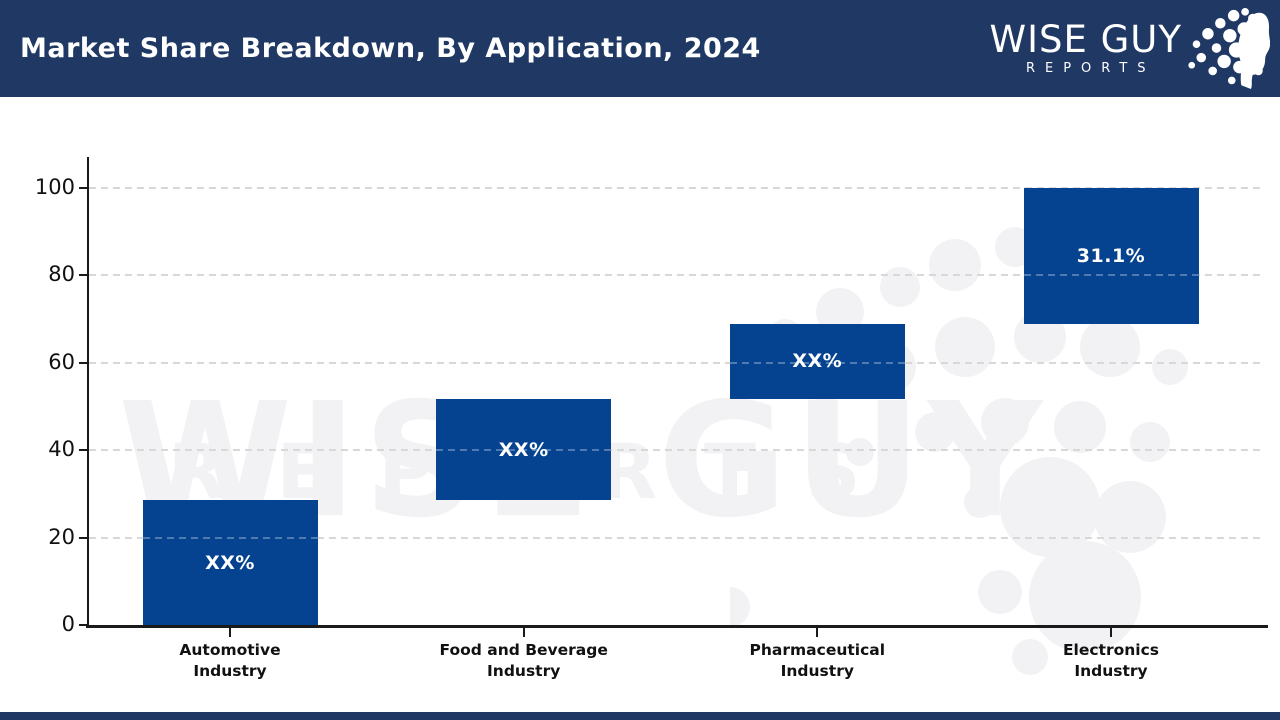  I want to click on bar-value-label-electronics-industry: 31.1%, so click(1111, 255).